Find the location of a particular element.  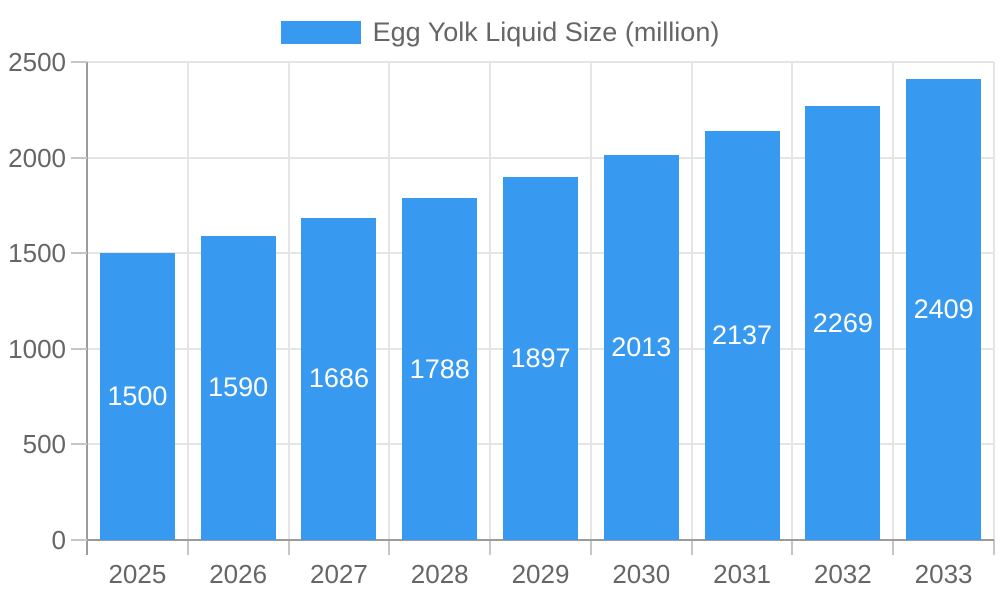

bar: 1686 is located at coordinates (339, 378).